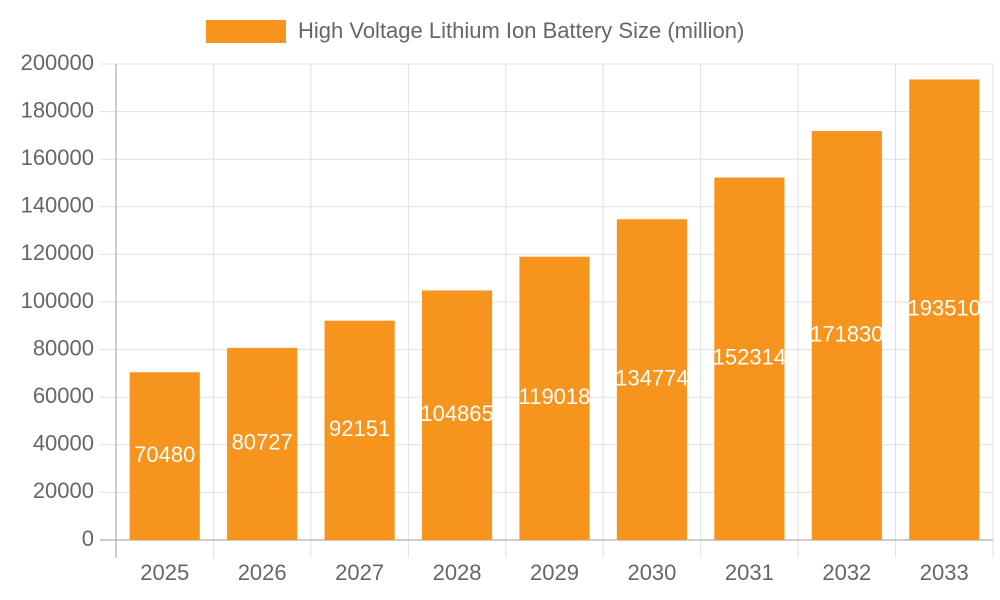 This screenshot has height=600, width=1000. Describe the element at coordinates (164, 572) in the screenshot. I see `x-tick-label: 2025` at that location.